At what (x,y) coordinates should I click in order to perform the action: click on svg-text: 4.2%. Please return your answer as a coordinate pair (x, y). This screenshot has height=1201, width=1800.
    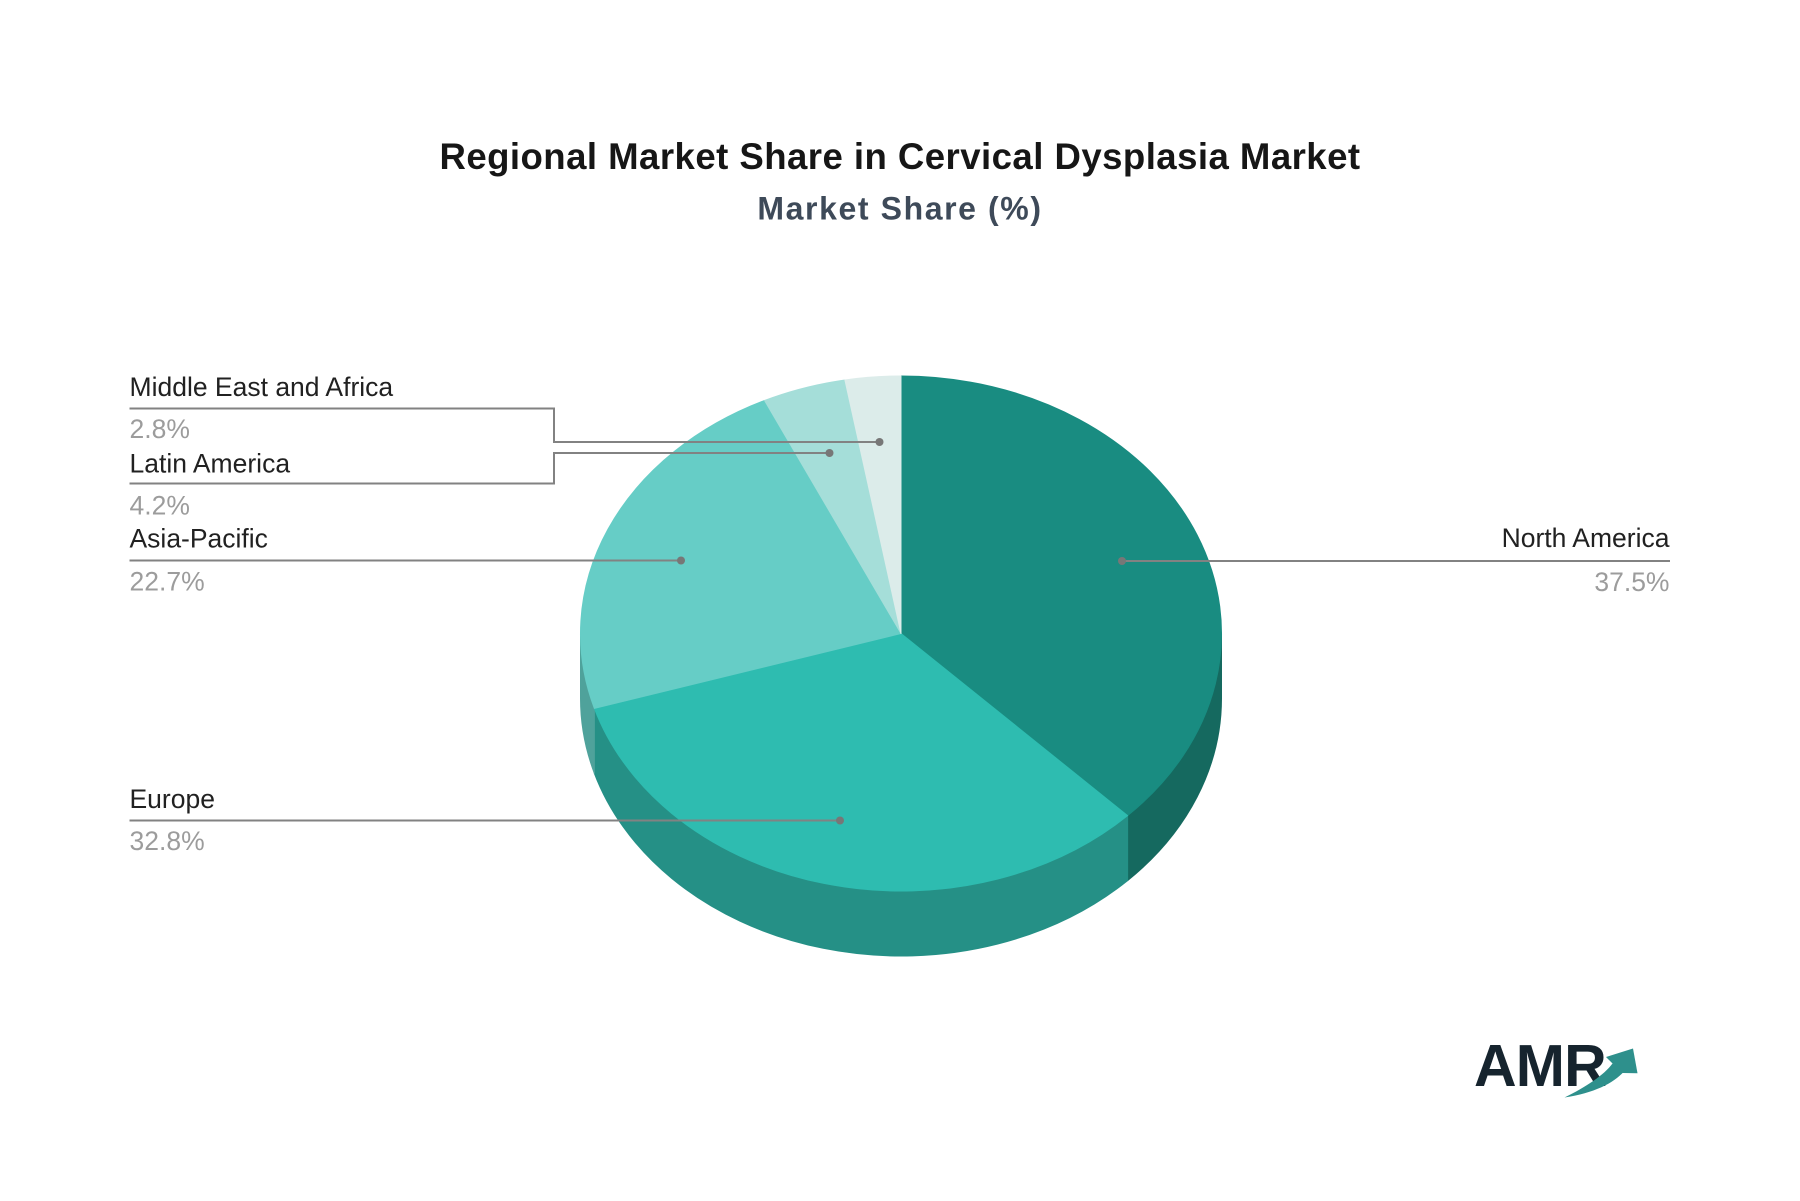
    Looking at the image, I should click on (160, 506).